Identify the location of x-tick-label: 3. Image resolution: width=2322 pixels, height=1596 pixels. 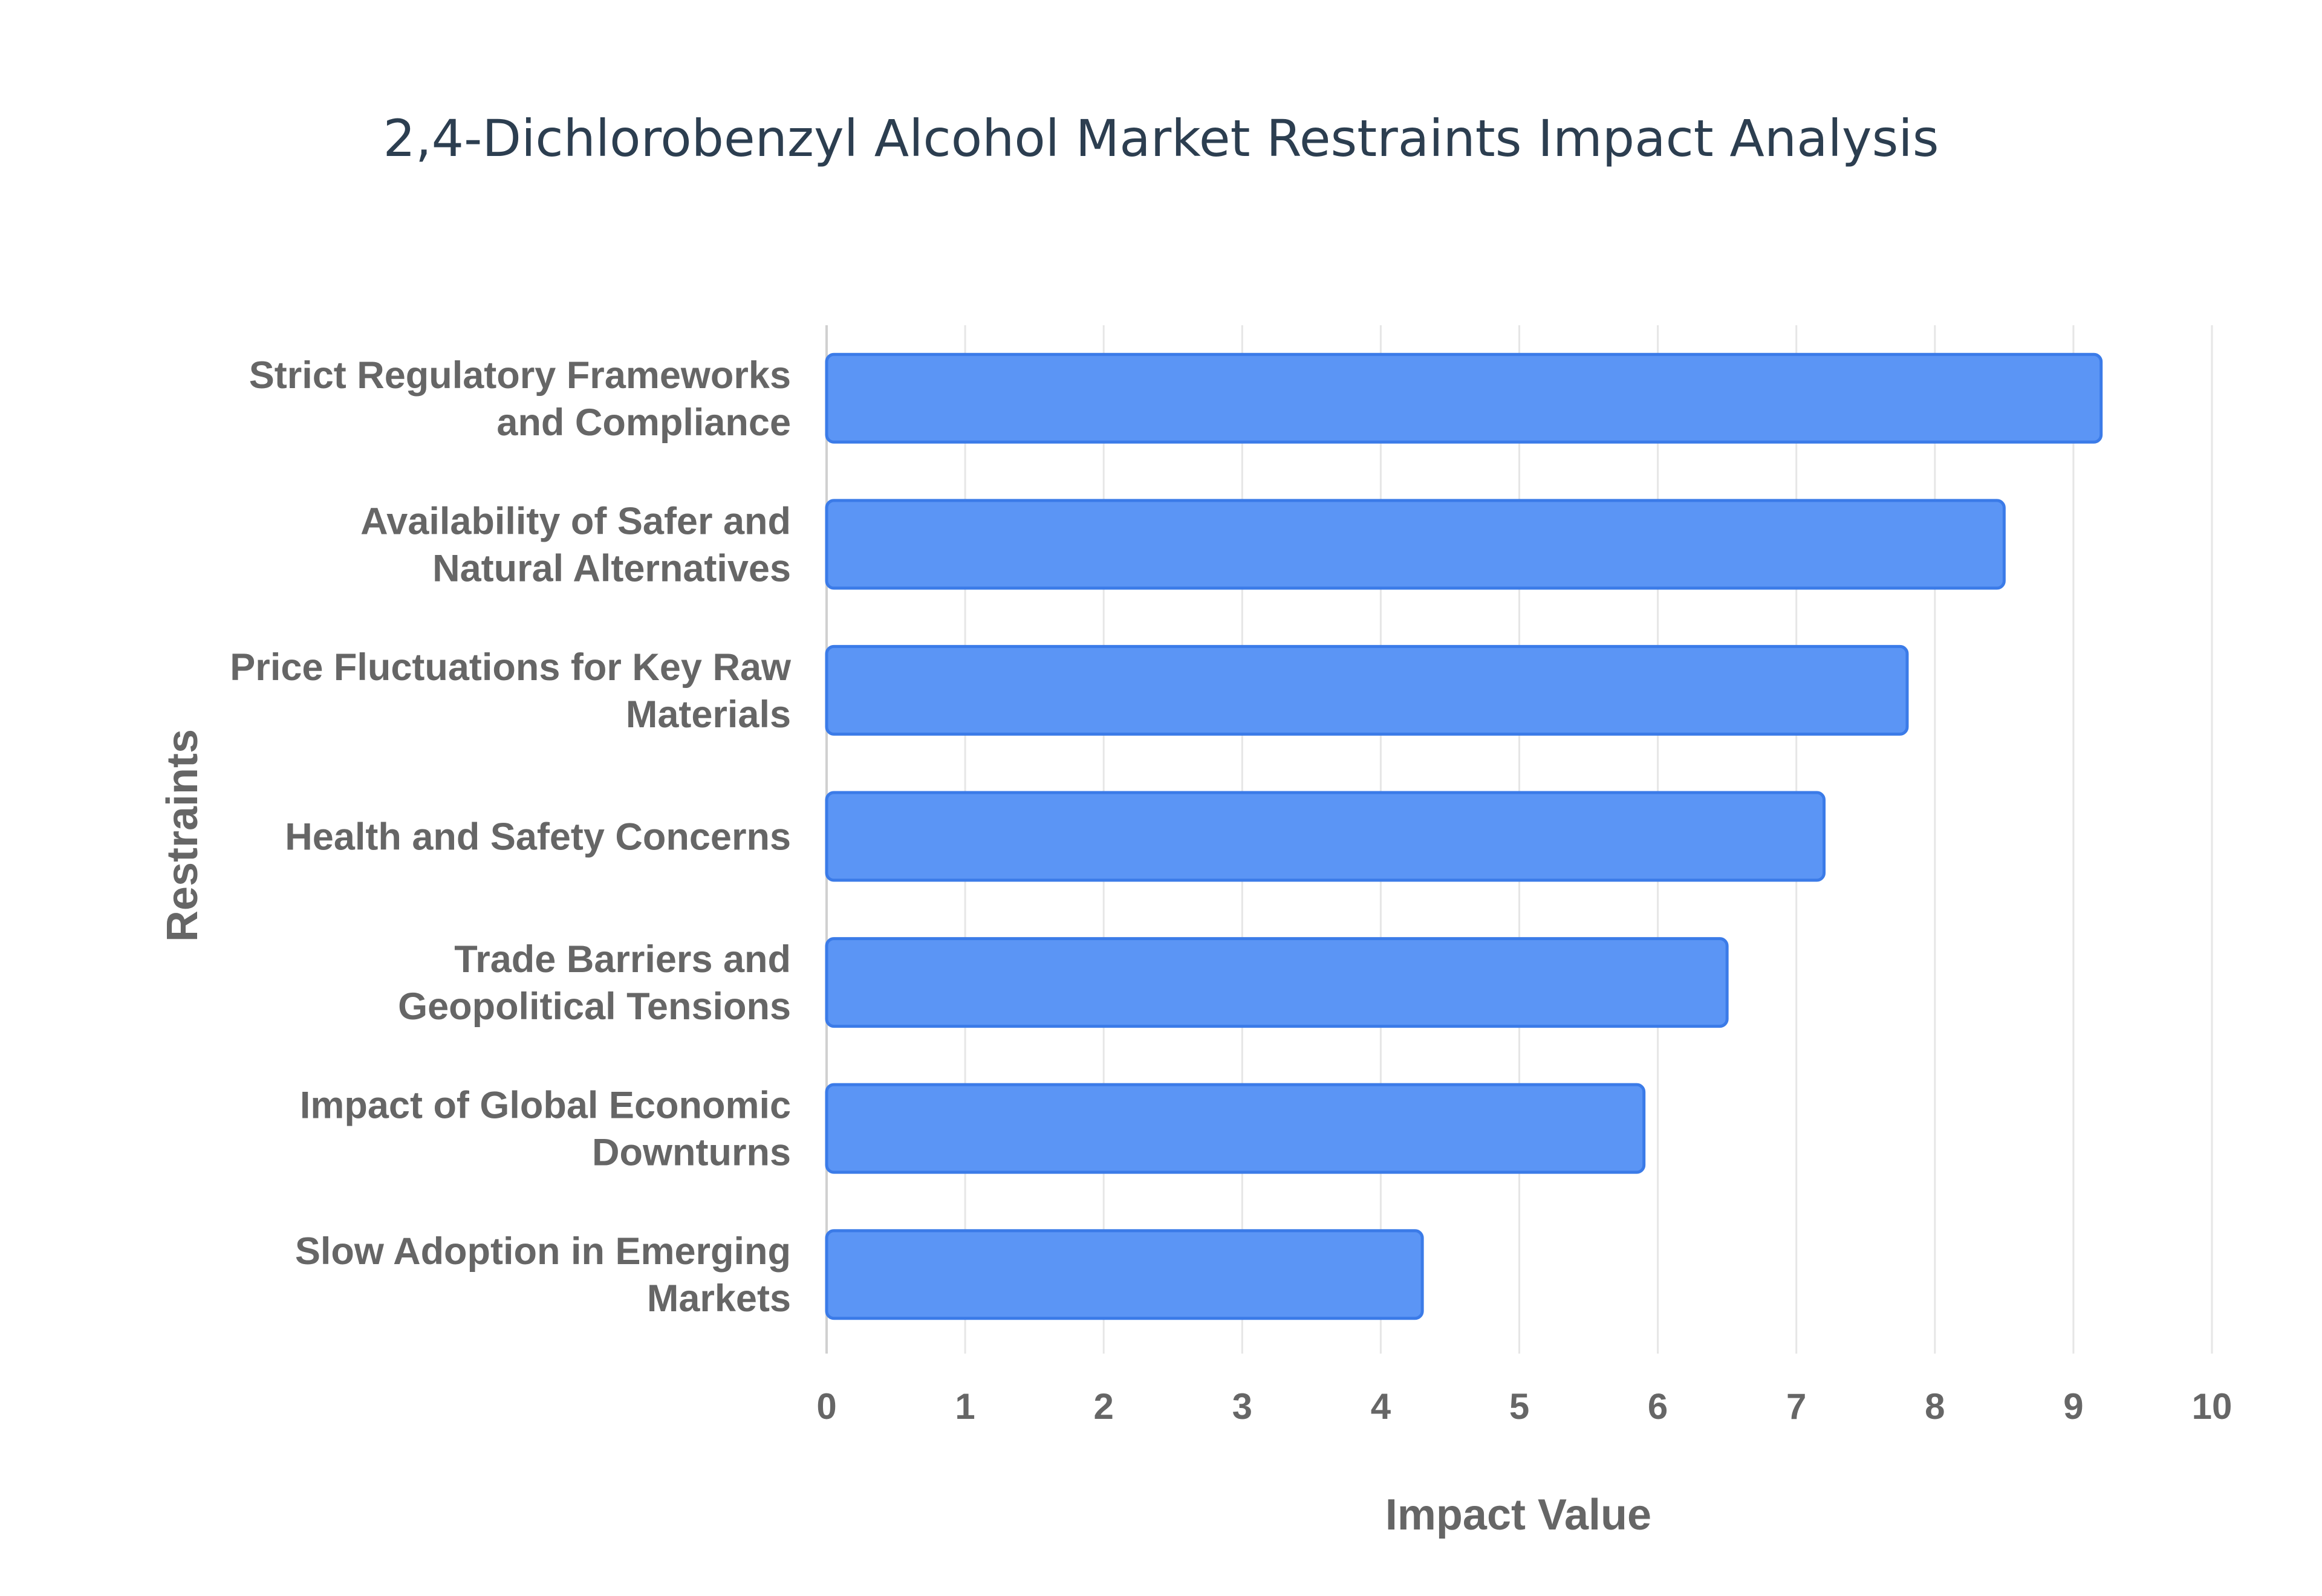
(1242, 1406).